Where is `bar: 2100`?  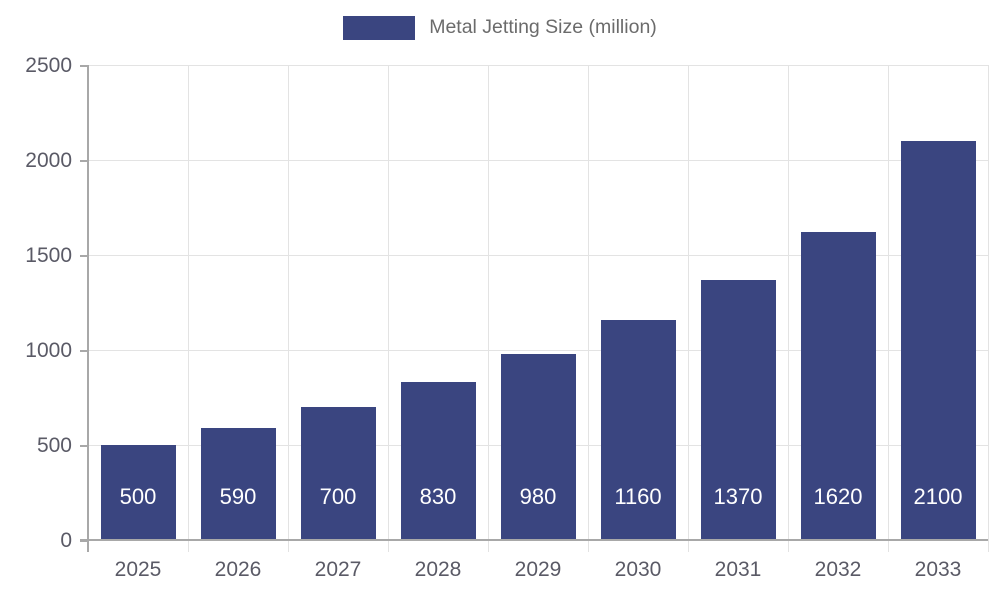
bar: 2100 is located at coordinates (938, 340).